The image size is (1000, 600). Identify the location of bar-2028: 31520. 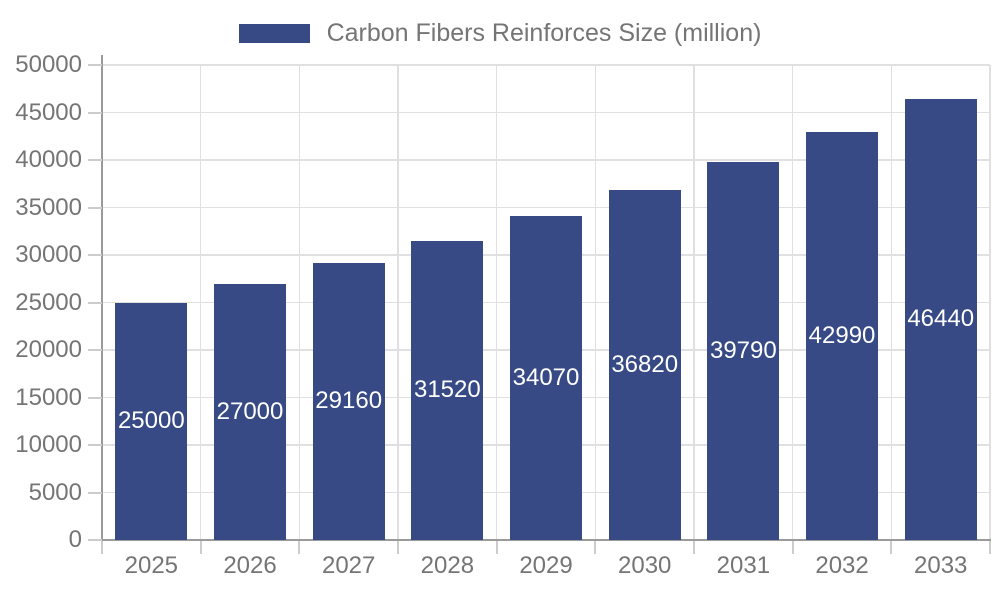
(447, 390).